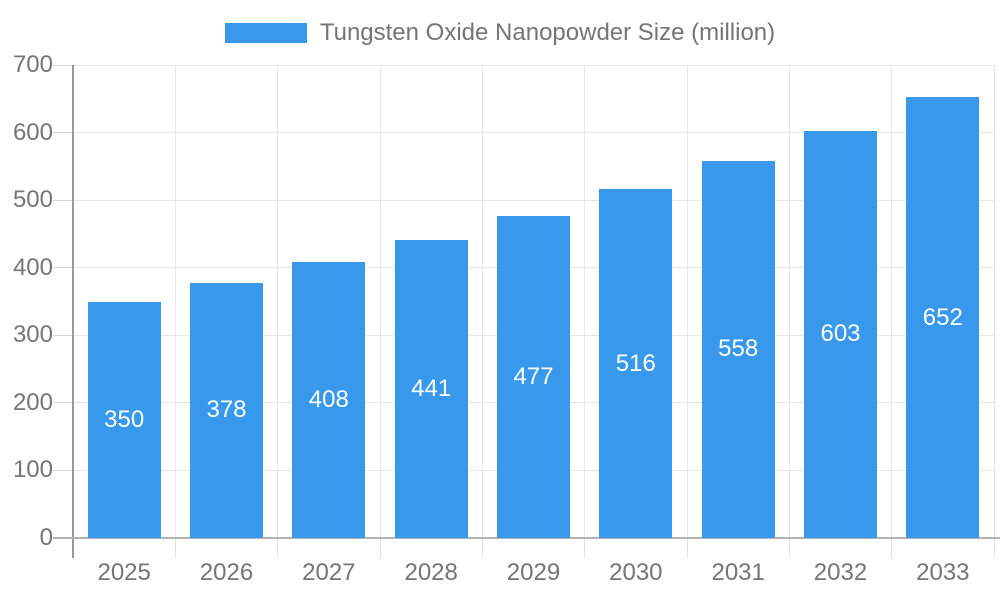 The image size is (1000, 600). I want to click on bar-value-label: 378, so click(226, 410).